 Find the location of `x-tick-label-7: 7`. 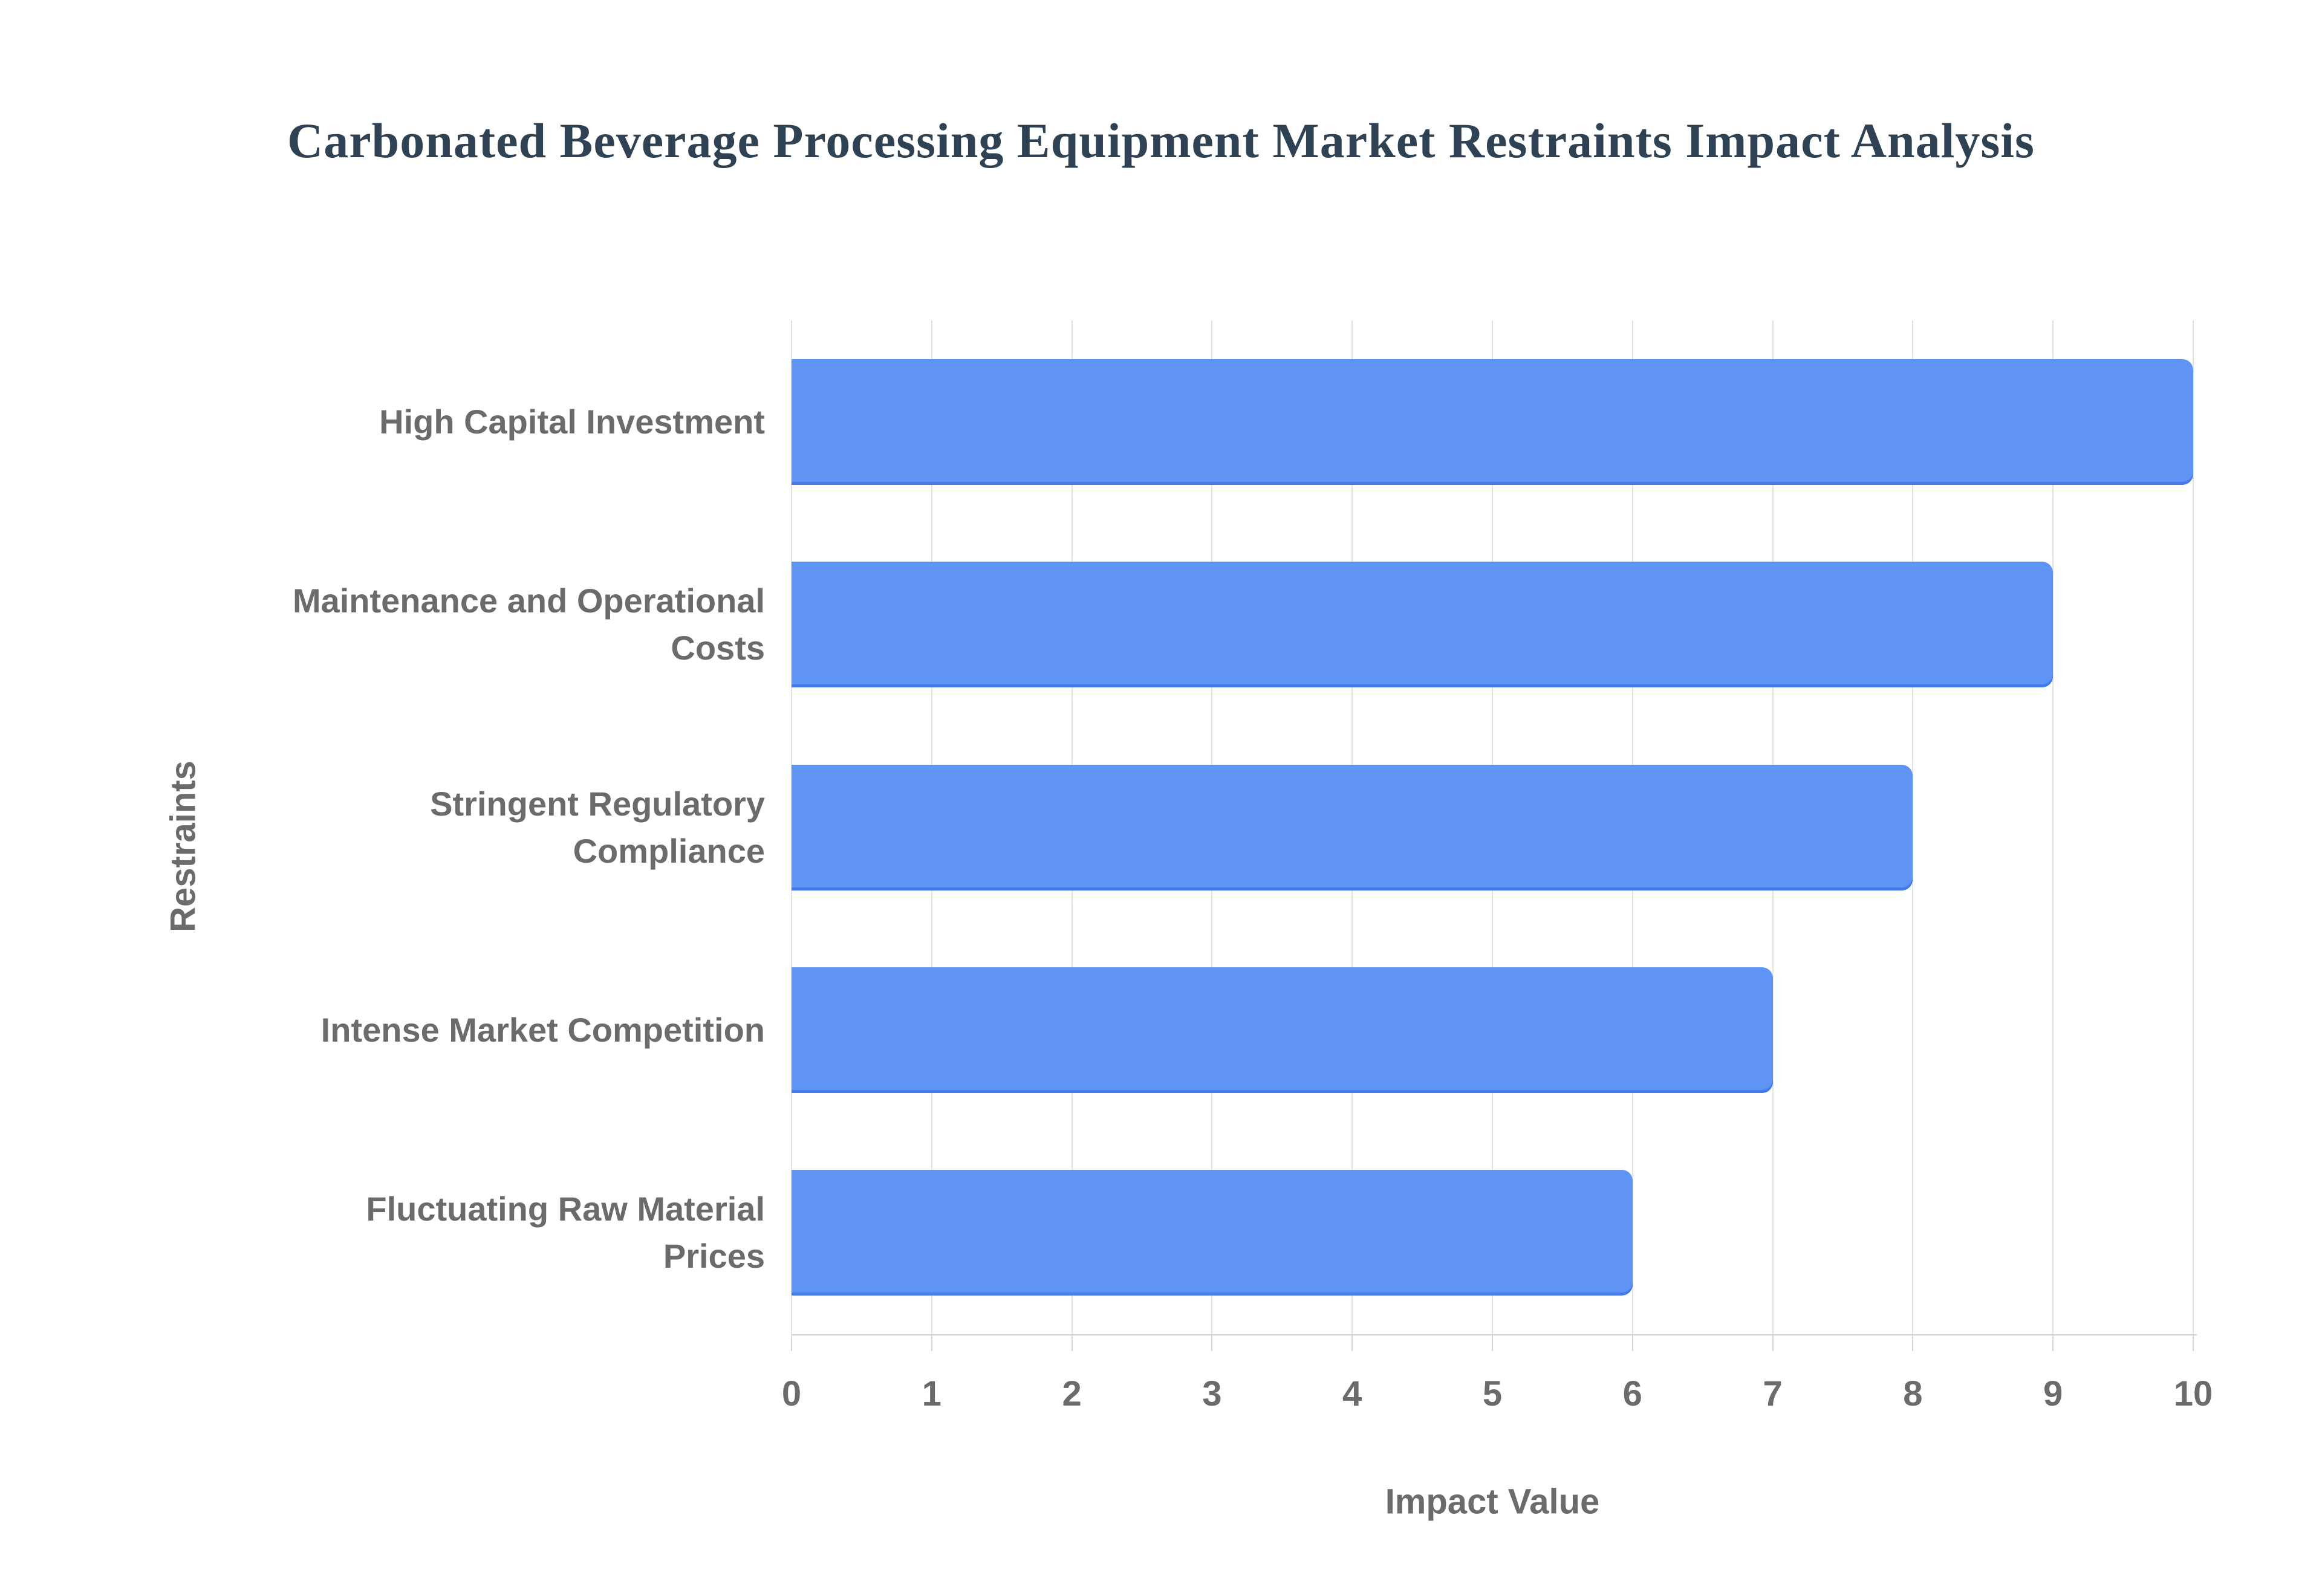

x-tick-label-7: 7 is located at coordinates (1773, 1393).